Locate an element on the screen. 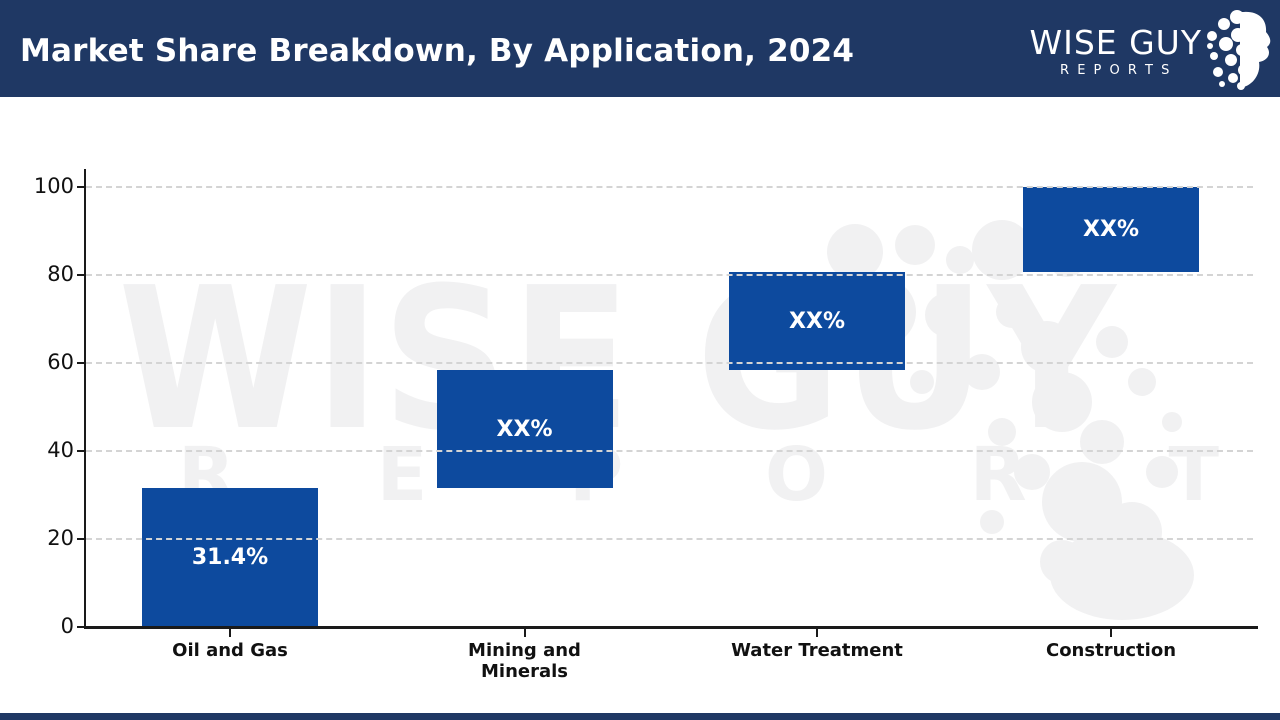  category-label-2: Water Treatment is located at coordinates (817, 650).